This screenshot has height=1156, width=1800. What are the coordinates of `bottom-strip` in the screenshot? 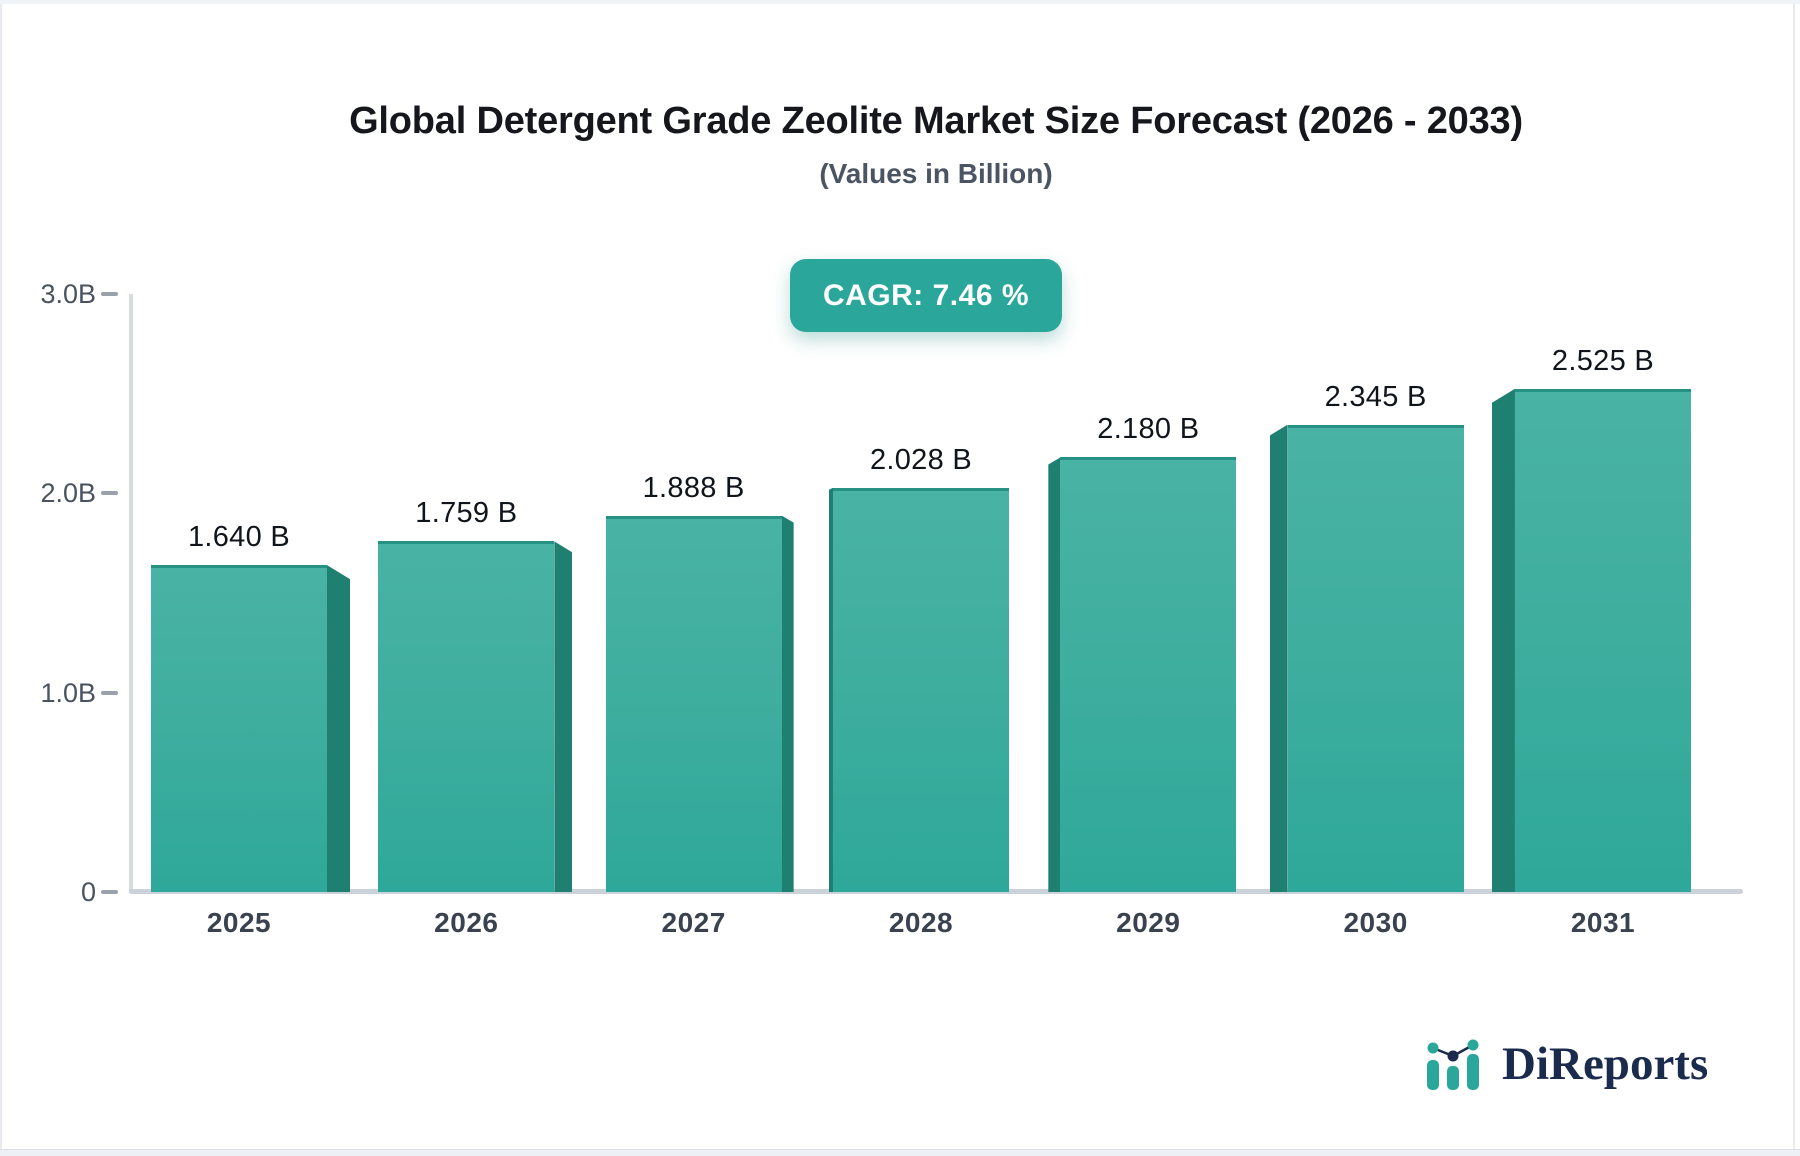 It's located at (900, 1152).